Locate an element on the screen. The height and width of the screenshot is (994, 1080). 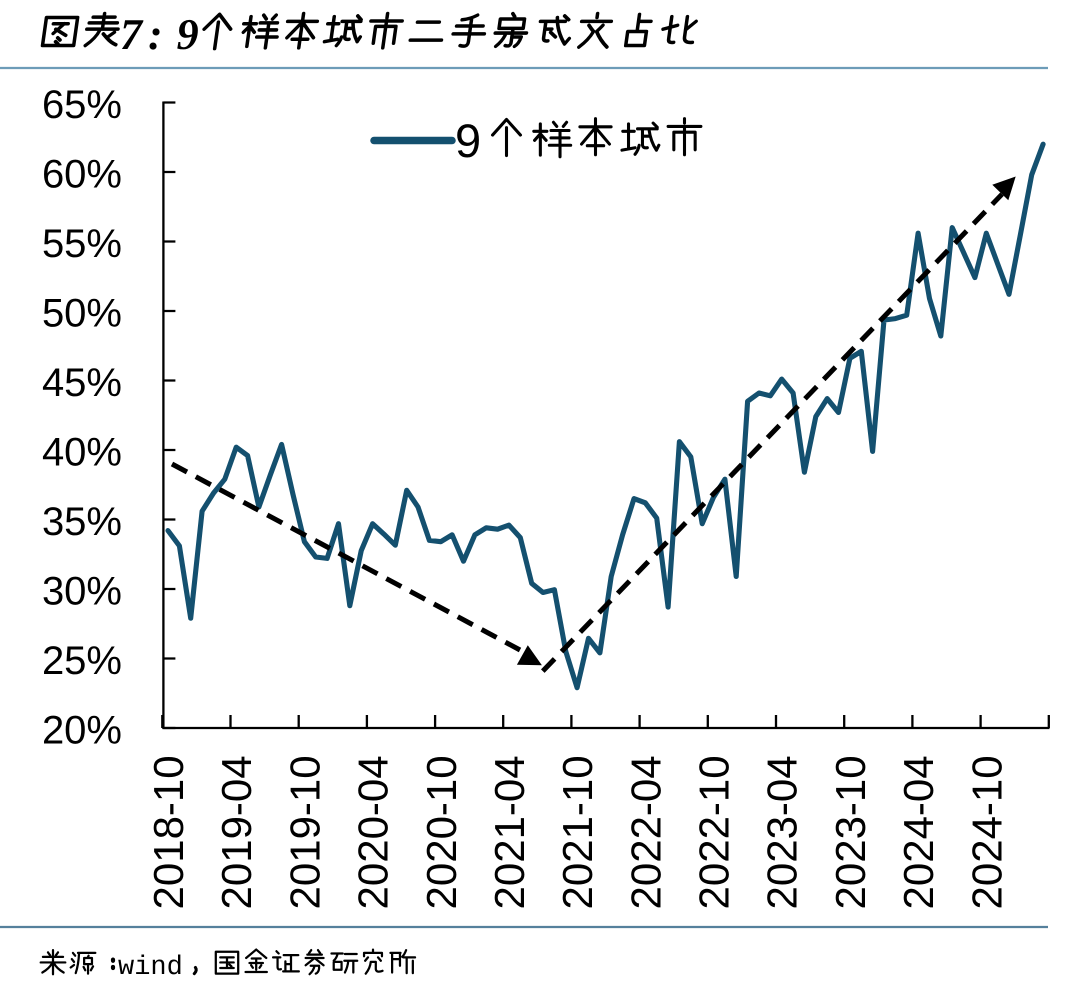
svg-text: 2024-10 is located at coordinates (986, 832).